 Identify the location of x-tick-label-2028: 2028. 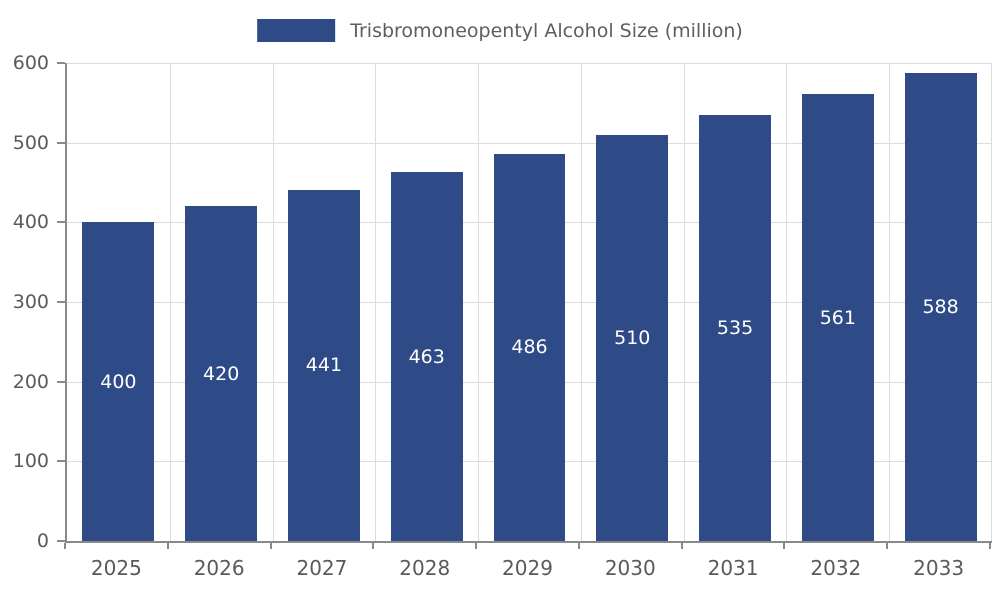
(425, 568).